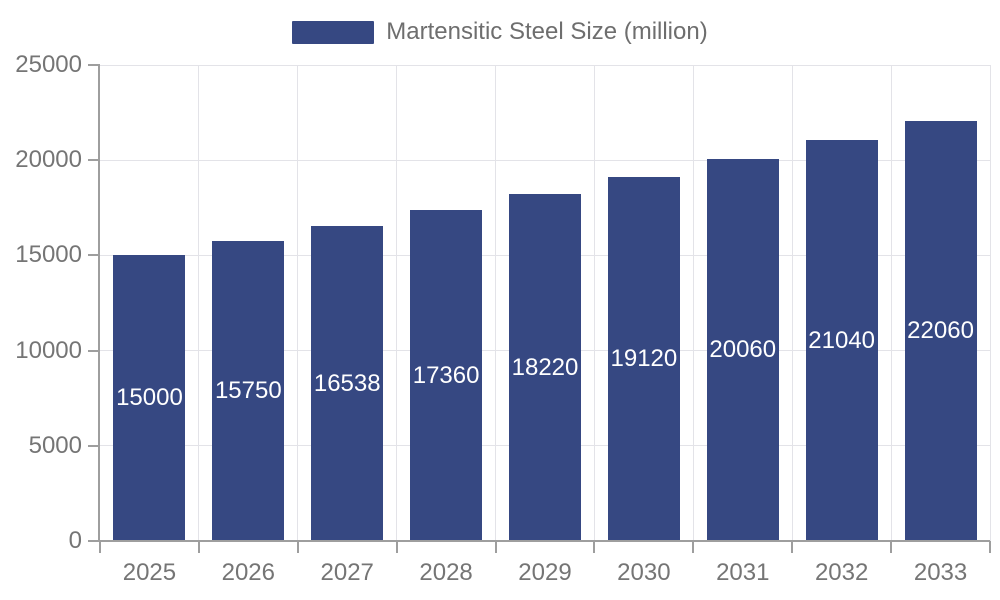 The image size is (1000, 600). I want to click on bar-value-label: 15000, so click(149, 398).